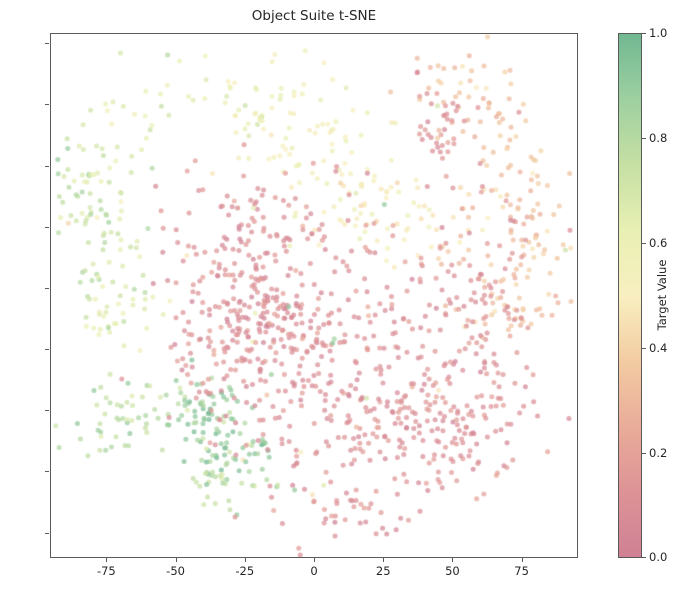  What do you see at coordinates (630, 295) in the screenshot?
I see `colorbar-gradient` at bounding box center [630, 295].